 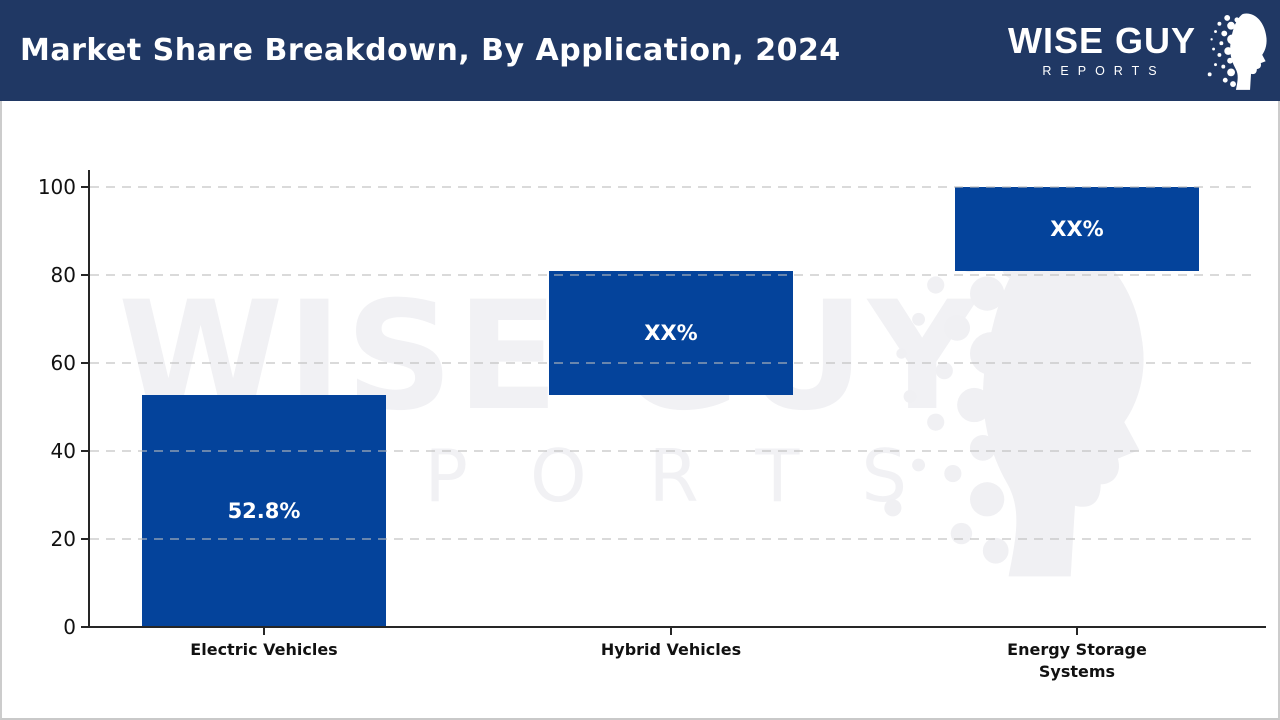 What do you see at coordinates (1077, 631) in the screenshot?
I see `x-tick-mark-energy-storage-systems` at bounding box center [1077, 631].